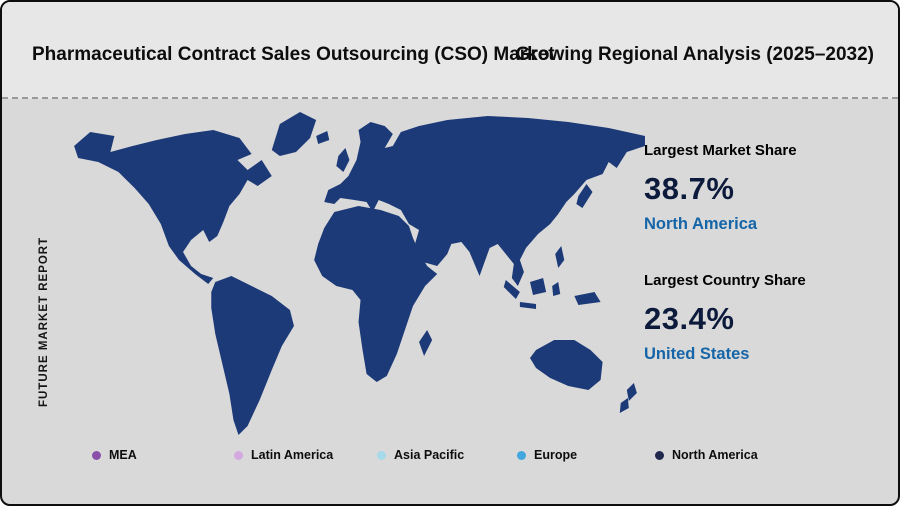 The width and height of the screenshot is (900, 506). I want to click on largest-market-share-value: 38.7%, so click(689, 188).